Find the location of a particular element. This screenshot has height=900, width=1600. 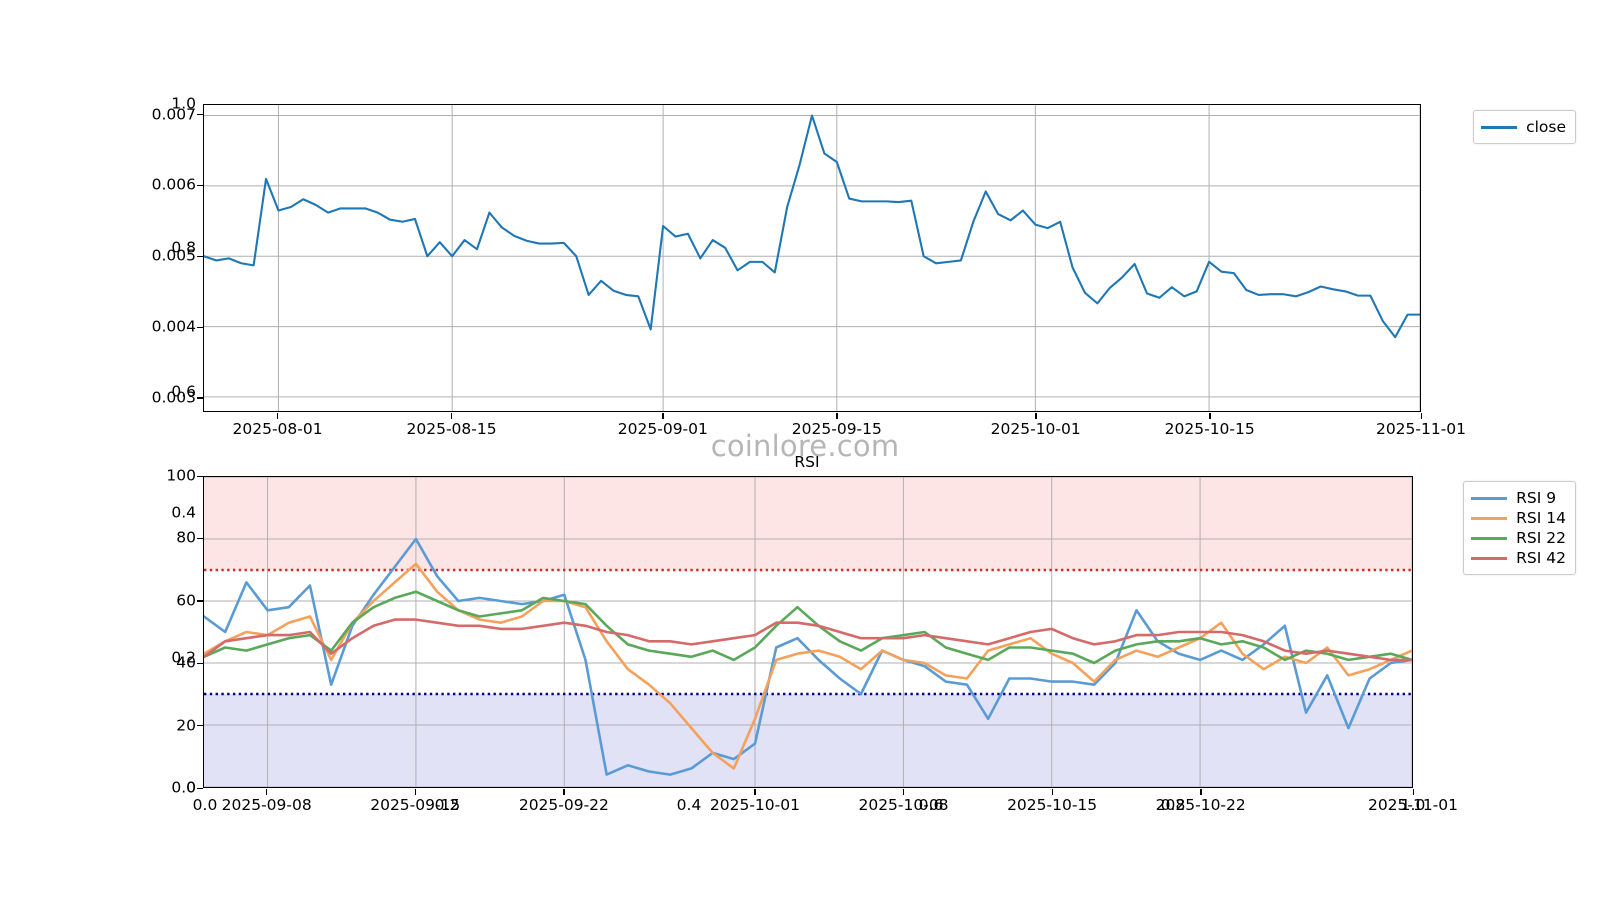

rsi-x-tick-label-secondary: 0.4 is located at coordinates (689, 805).